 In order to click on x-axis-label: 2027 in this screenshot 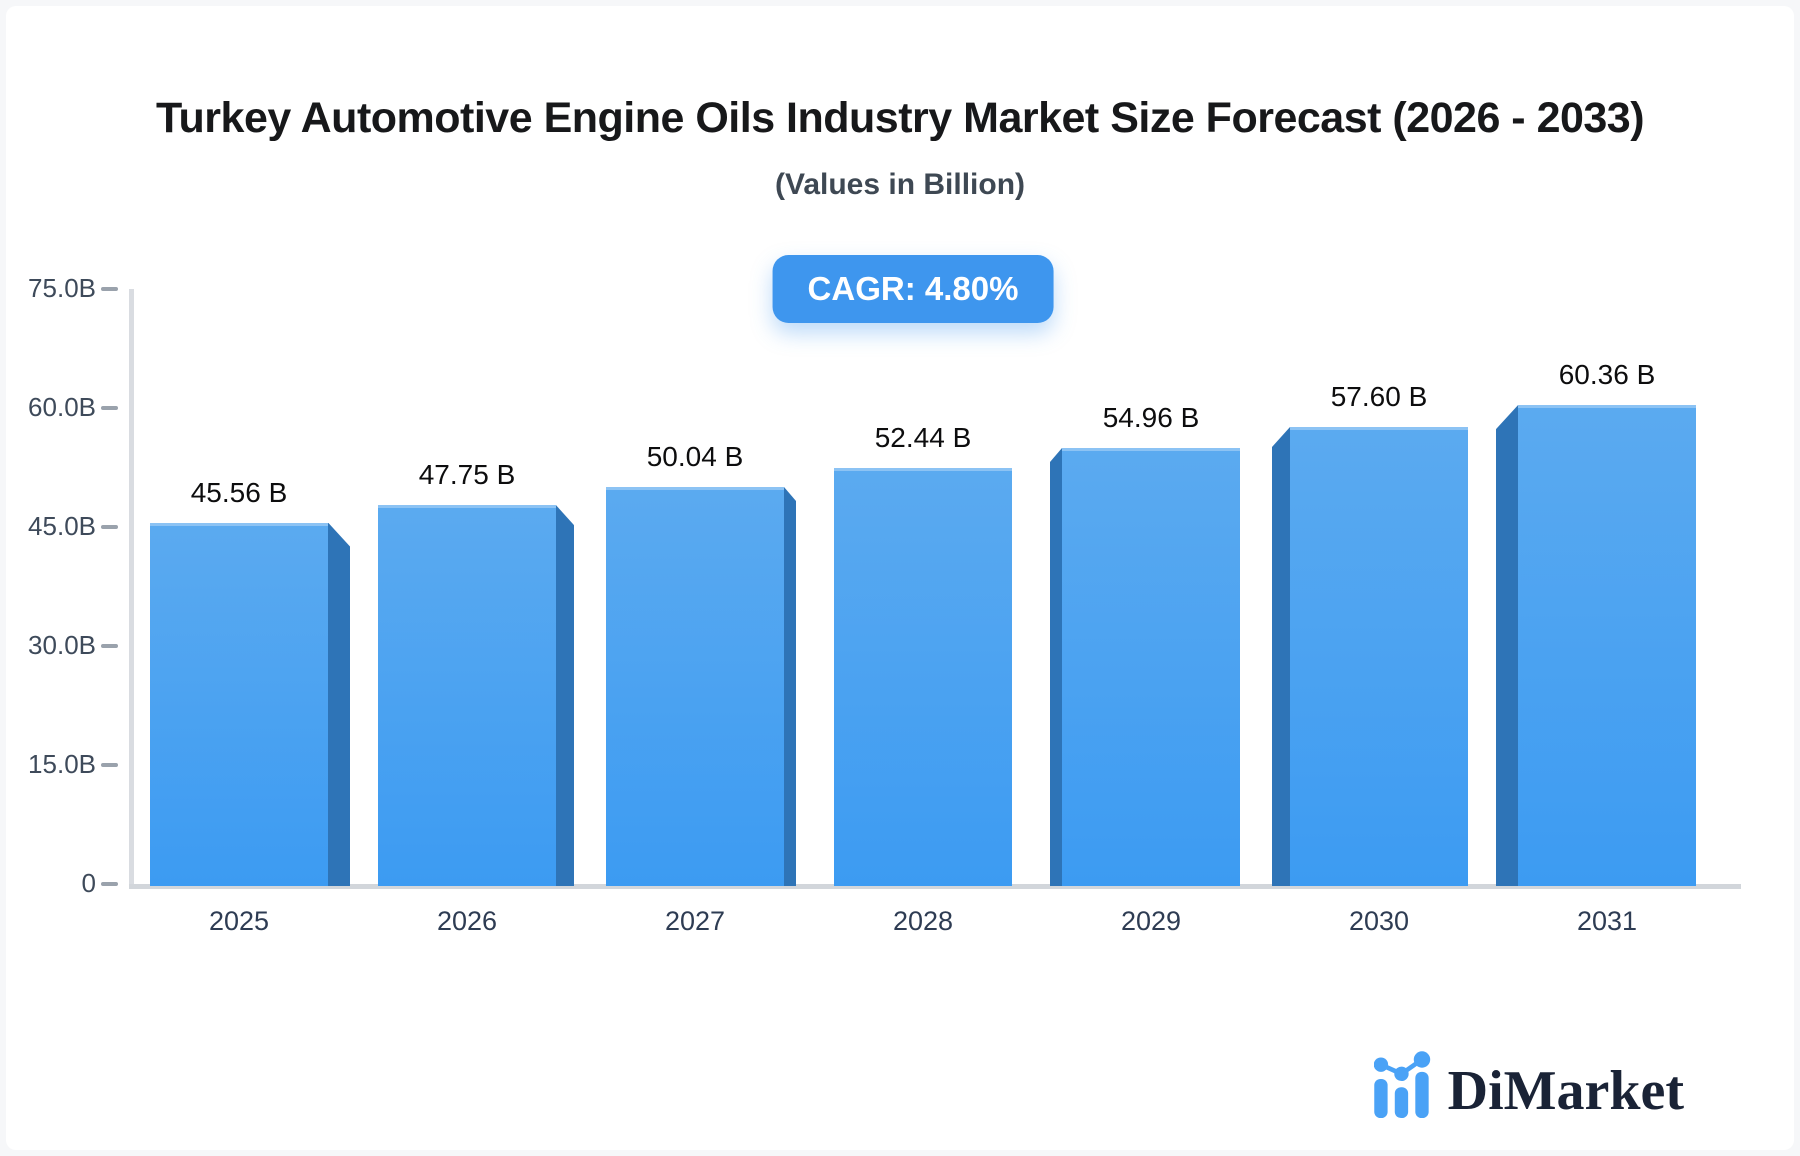, I will do `click(695, 921)`.